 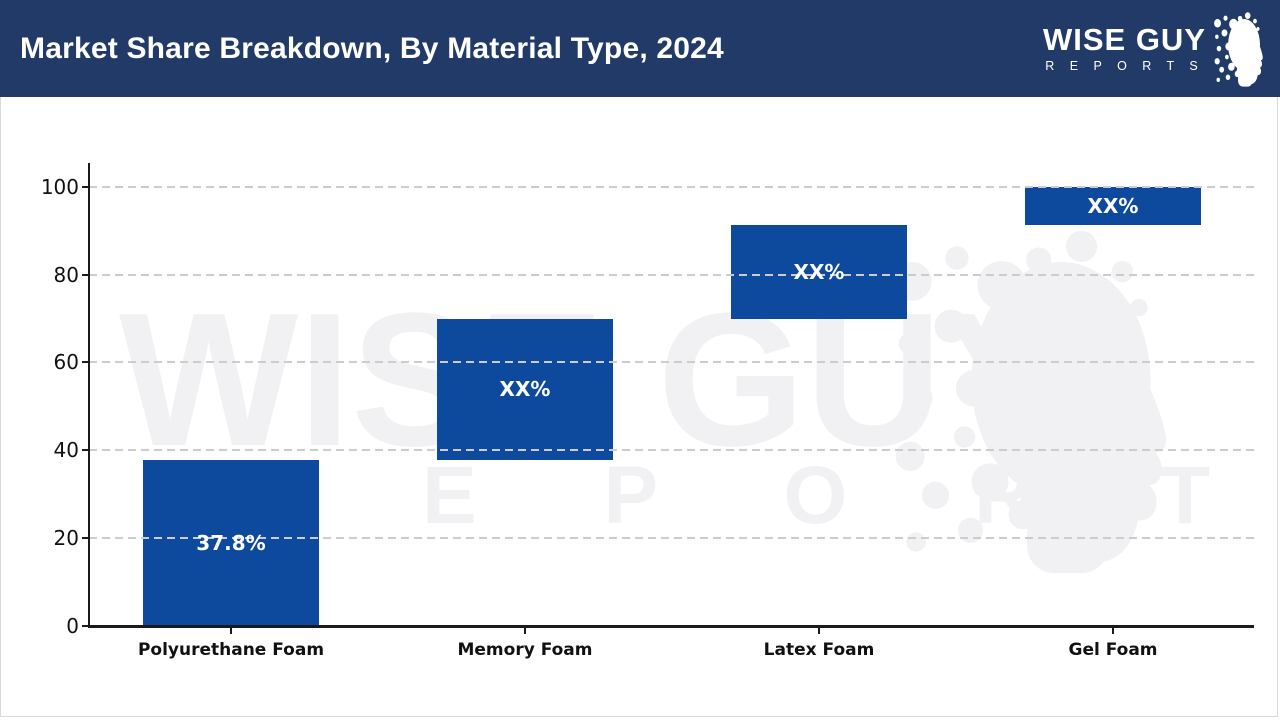 I want to click on x-category-label: Gel Foam, so click(x=1113, y=650).